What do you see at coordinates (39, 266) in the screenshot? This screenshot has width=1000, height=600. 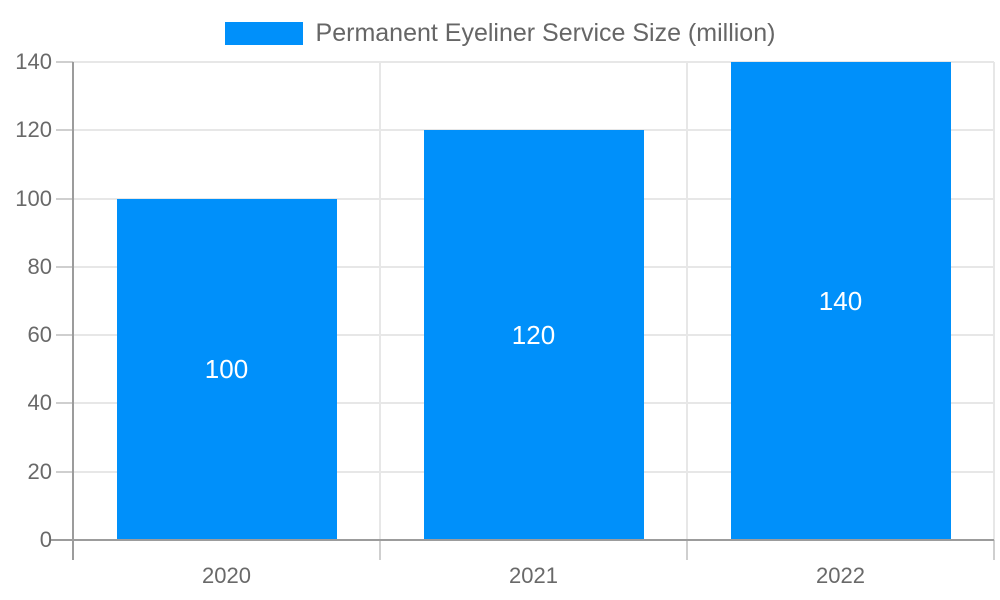 I see `y-tick-label: 80` at bounding box center [39, 266].